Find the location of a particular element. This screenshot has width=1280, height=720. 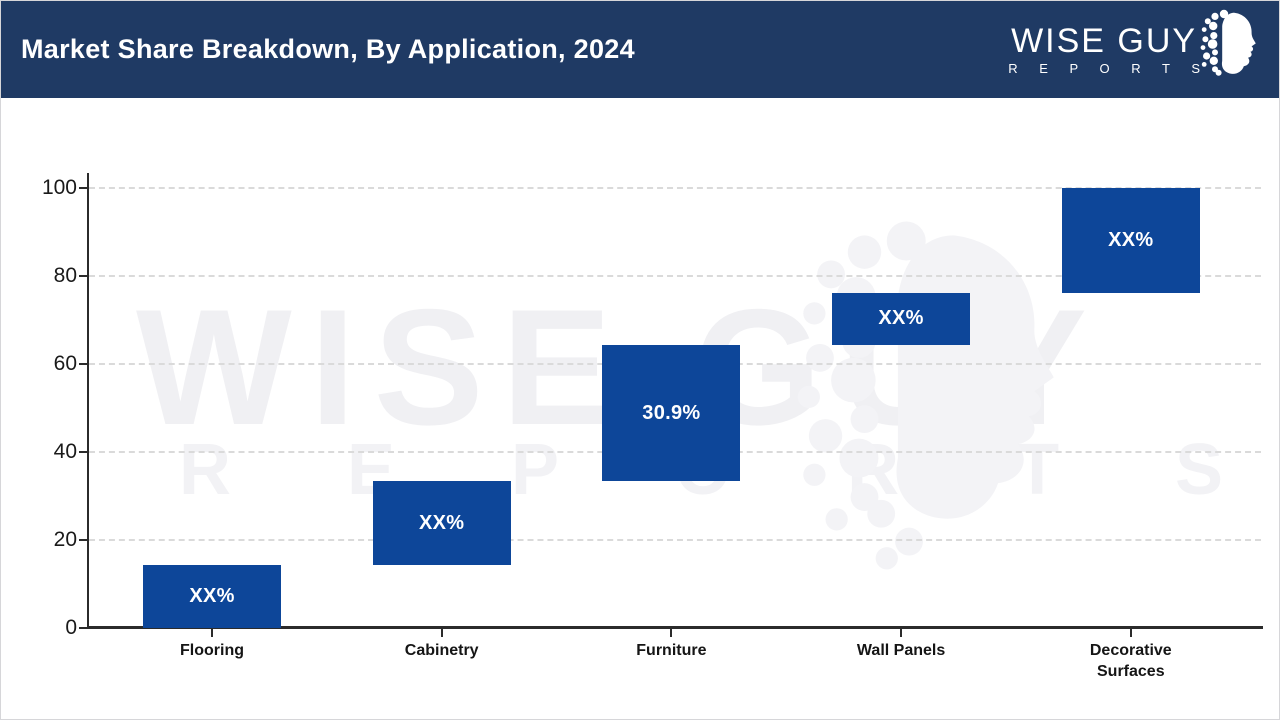

x-category-label: Wall Panels is located at coordinates (901, 650).